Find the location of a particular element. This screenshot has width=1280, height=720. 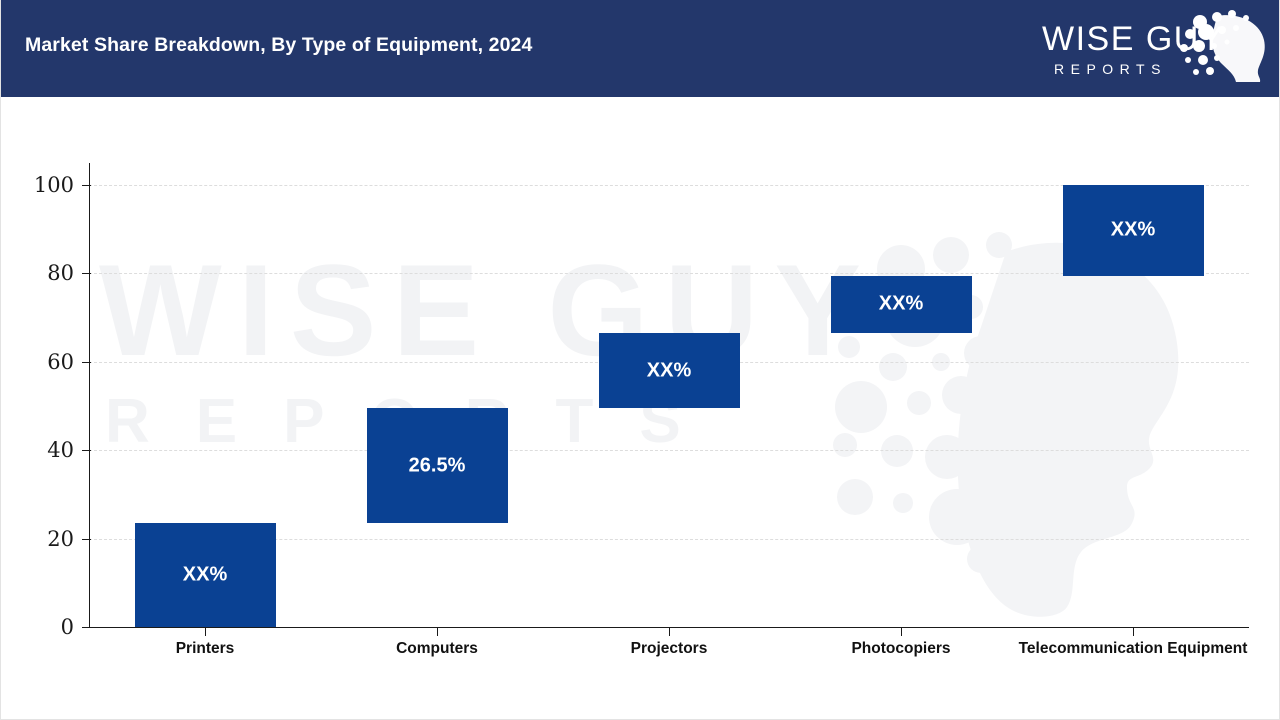

y-axis-label: 0 is located at coordinates (67, 627).